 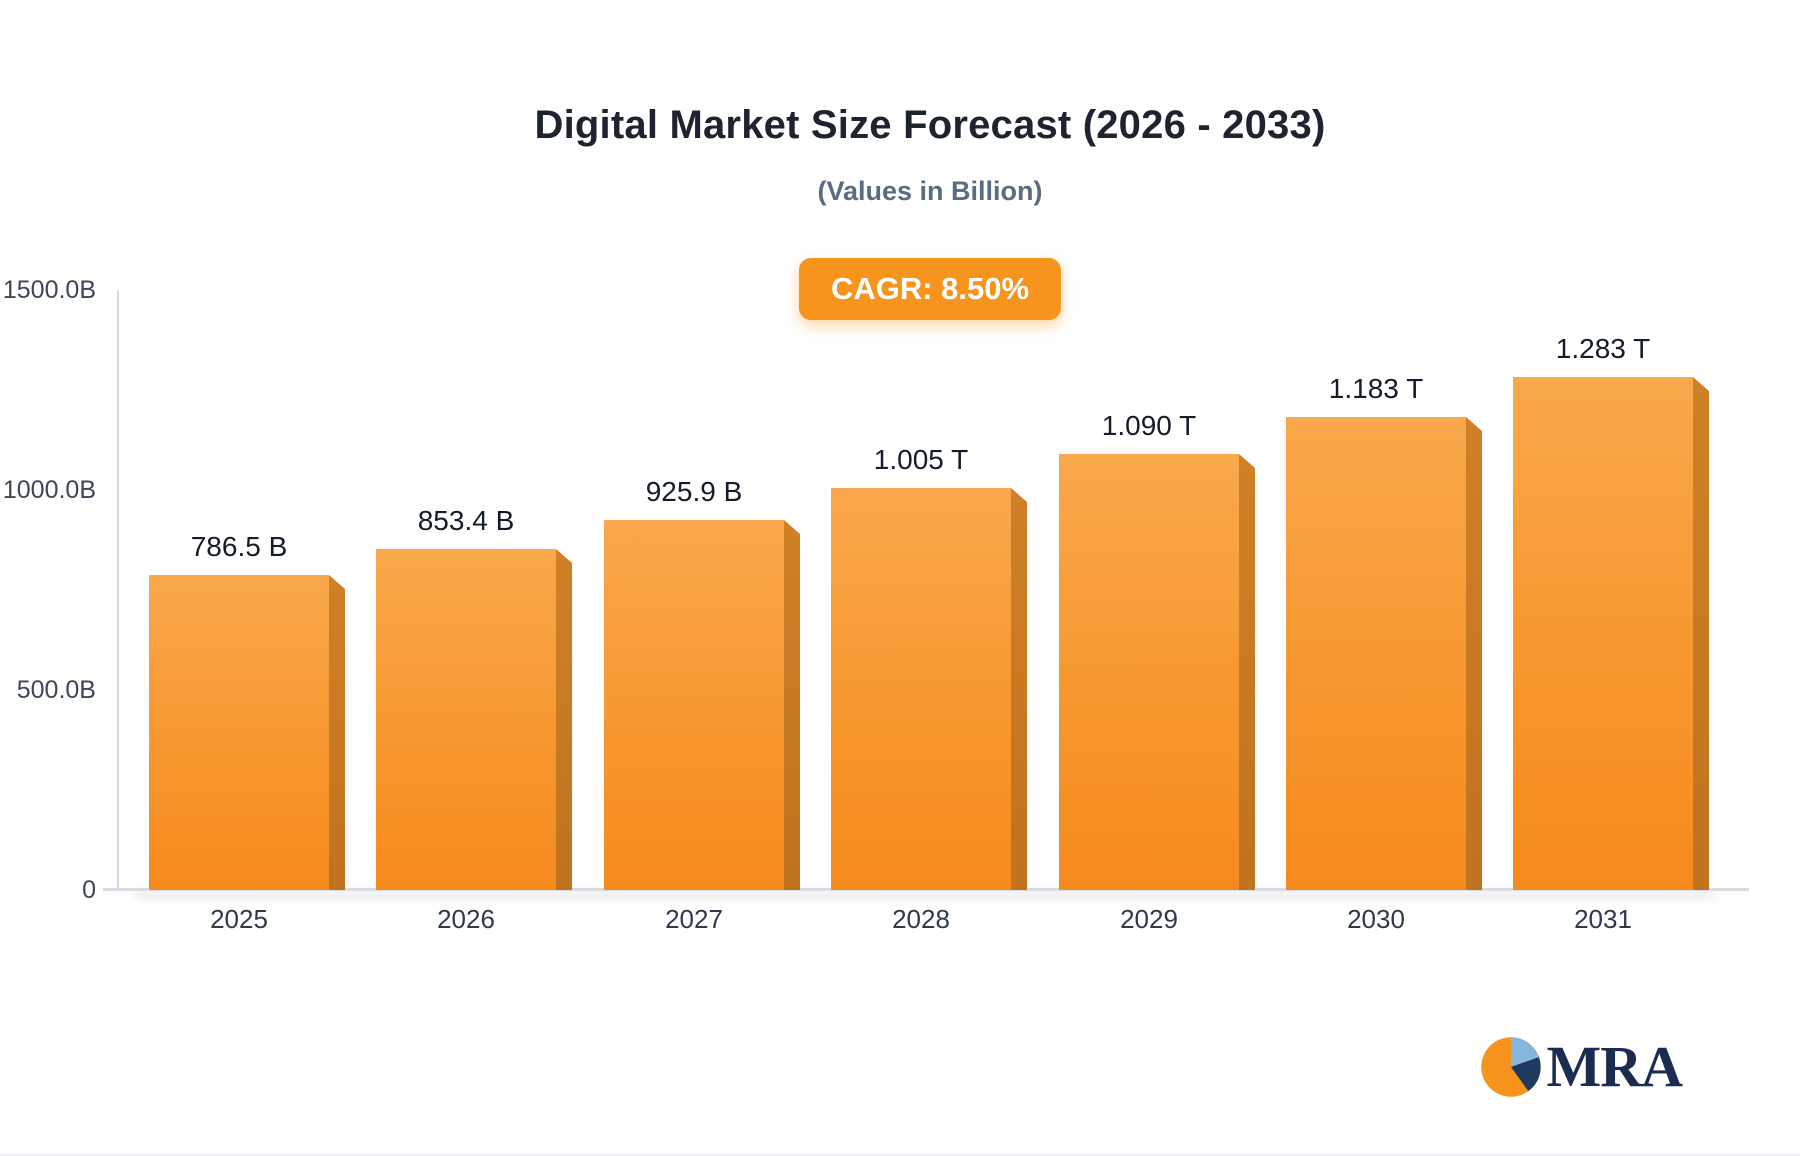 I want to click on x-axis-label: 2031, so click(x=1603, y=919).